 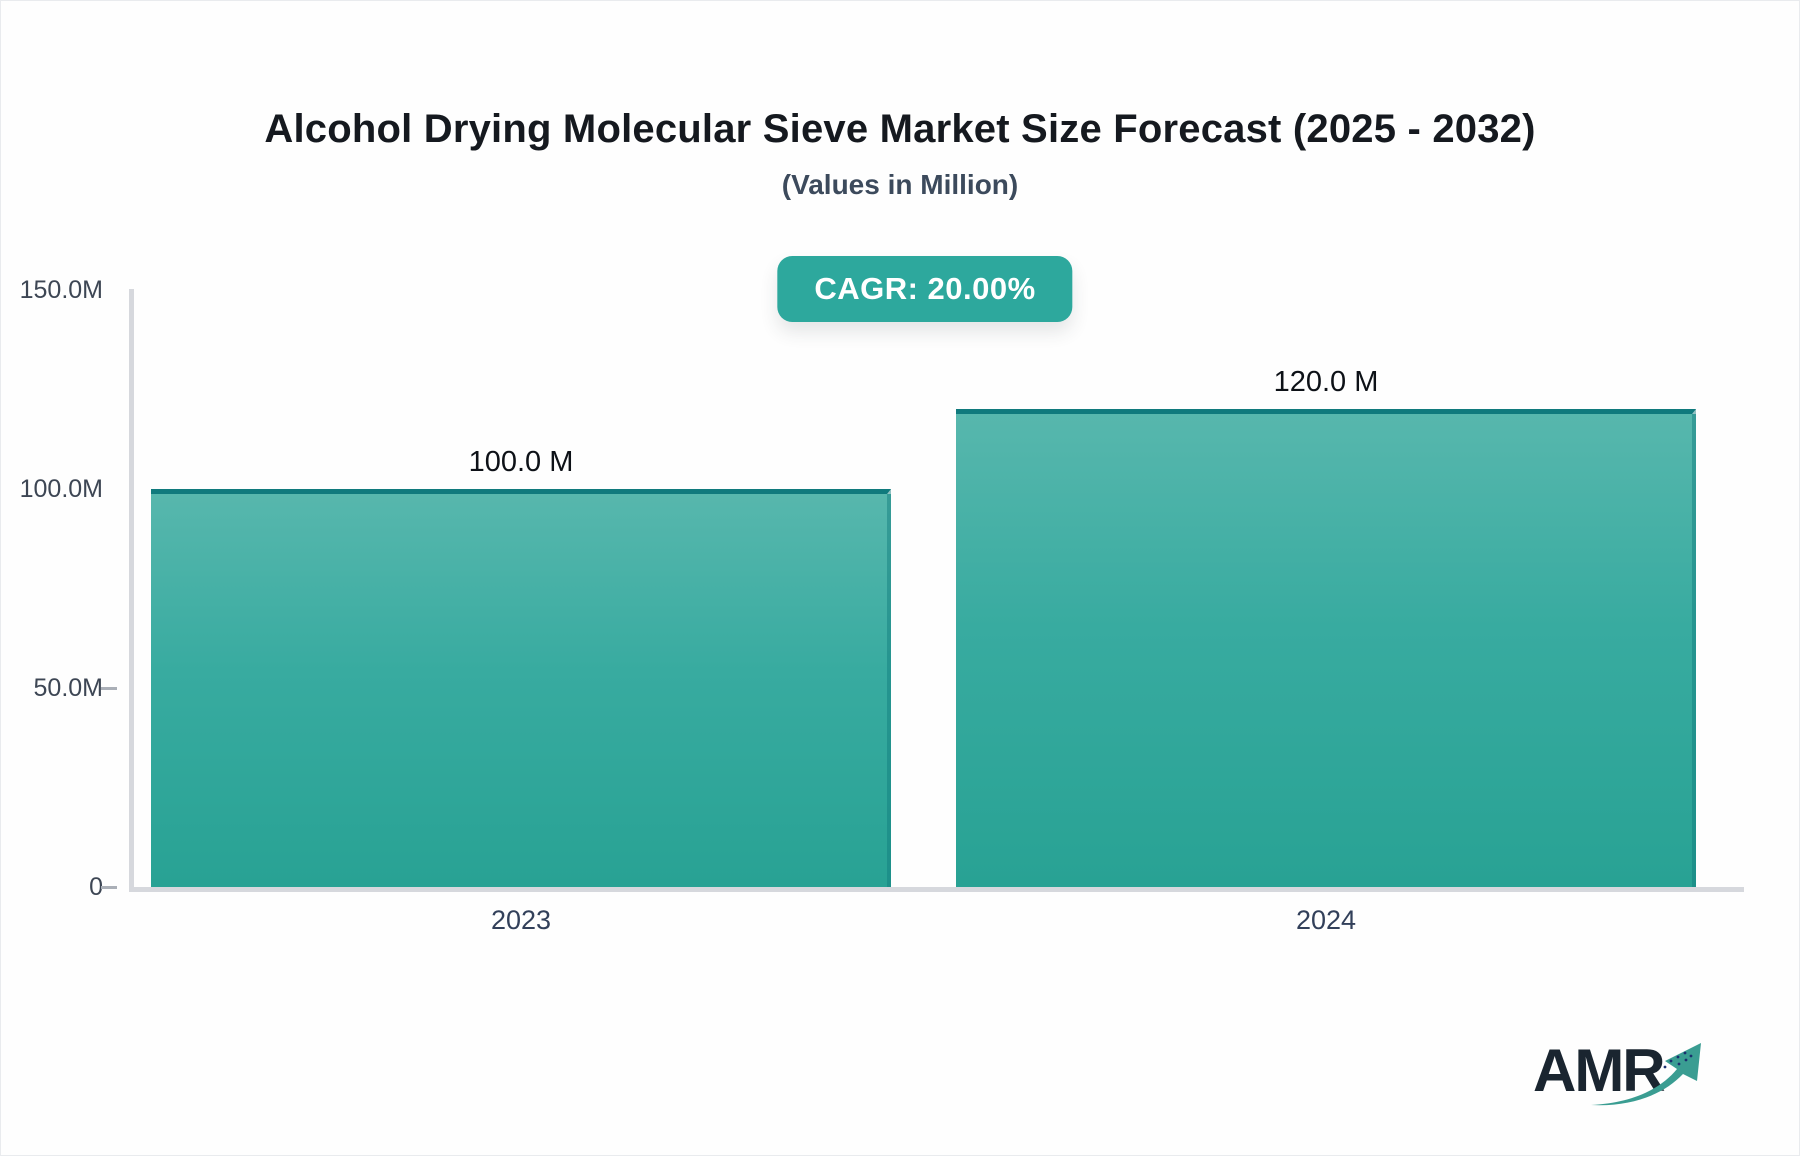 I want to click on y-axis-tick-label: 50.0M, so click(x=68, y=688).